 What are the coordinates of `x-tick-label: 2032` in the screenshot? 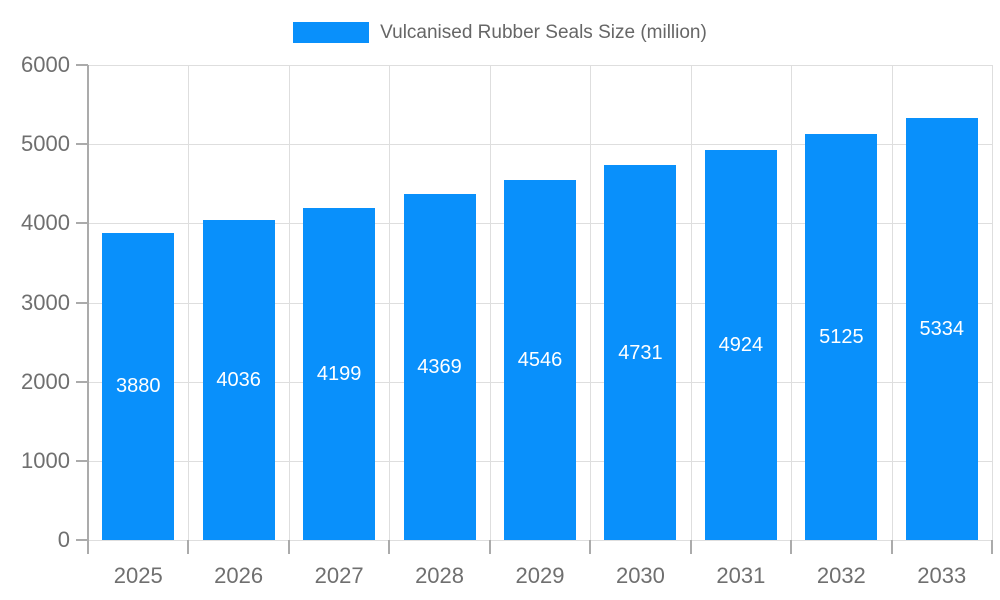 It's located at (841, 575).